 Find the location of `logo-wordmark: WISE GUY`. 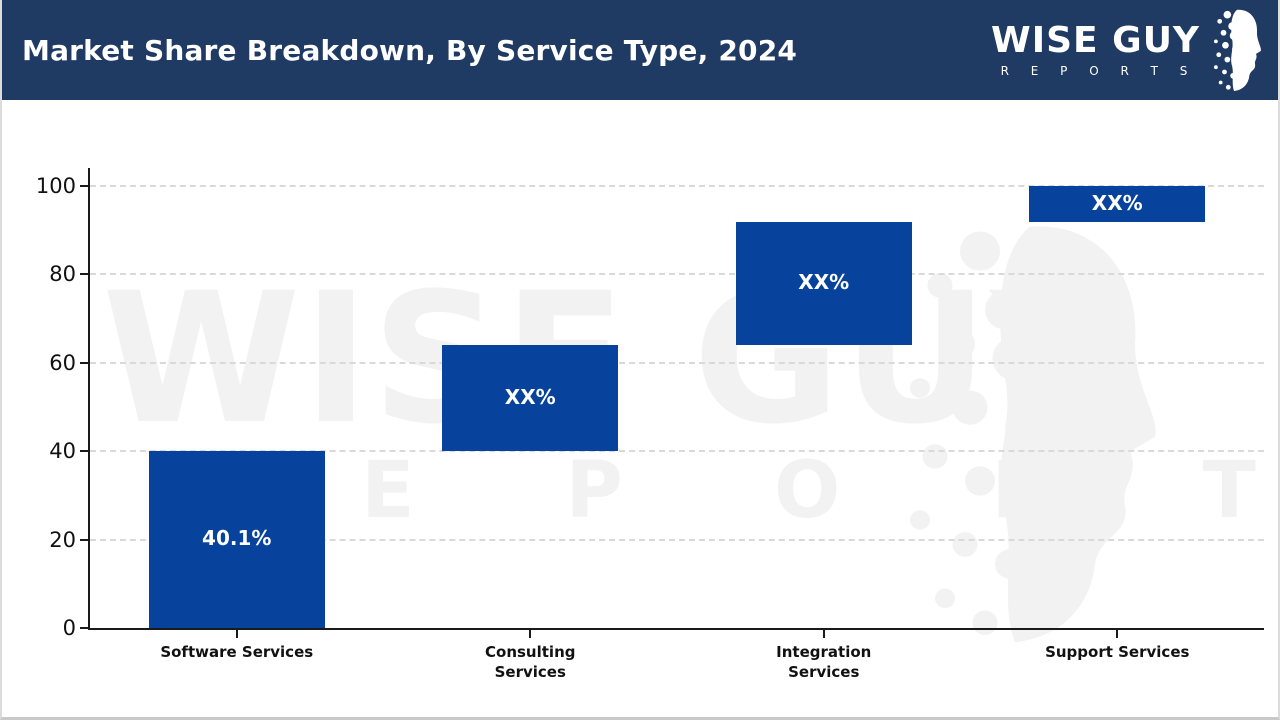

logo-wordmark: WISE GUY is located at coordinates (1095, 40).